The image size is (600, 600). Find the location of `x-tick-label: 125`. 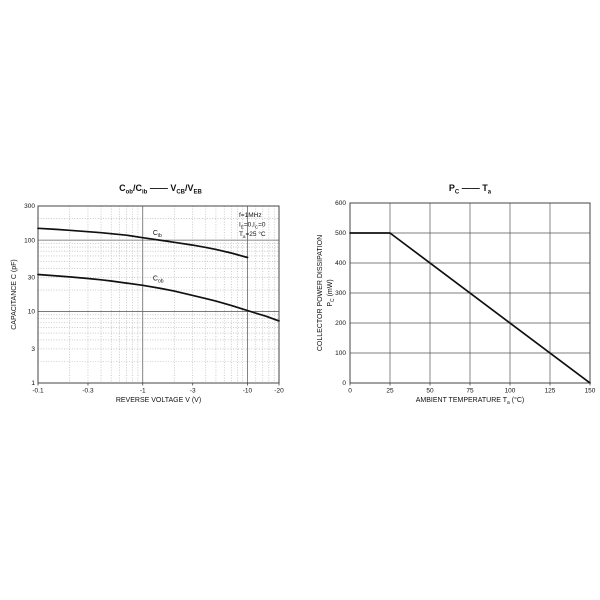

x-tick-label: 125 is located at coordinates (550, 391).